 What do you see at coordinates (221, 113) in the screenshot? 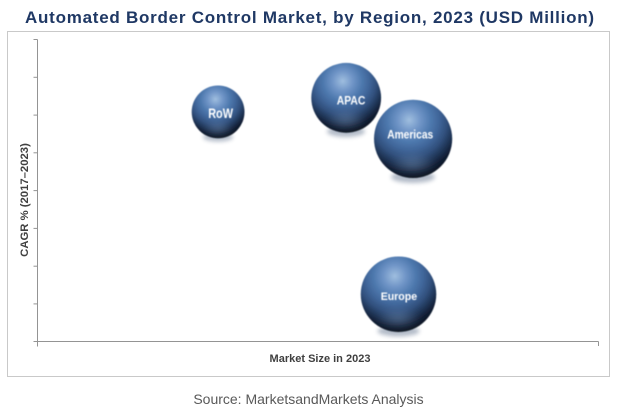
I see `svg-text: RoW` at bounding box center [221, 113].